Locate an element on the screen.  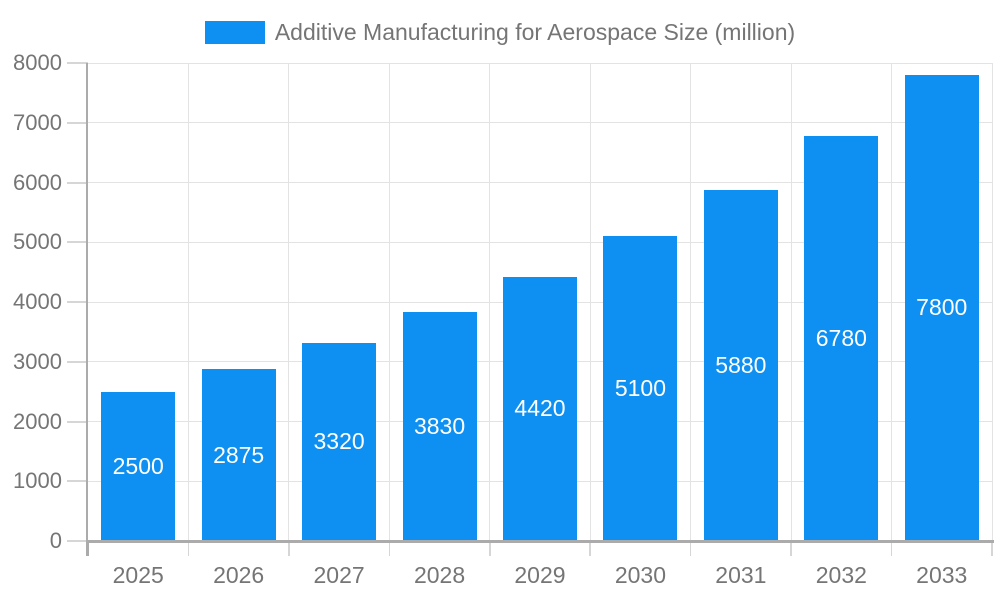
bar: 7800 is located at coordinates (941, 307).